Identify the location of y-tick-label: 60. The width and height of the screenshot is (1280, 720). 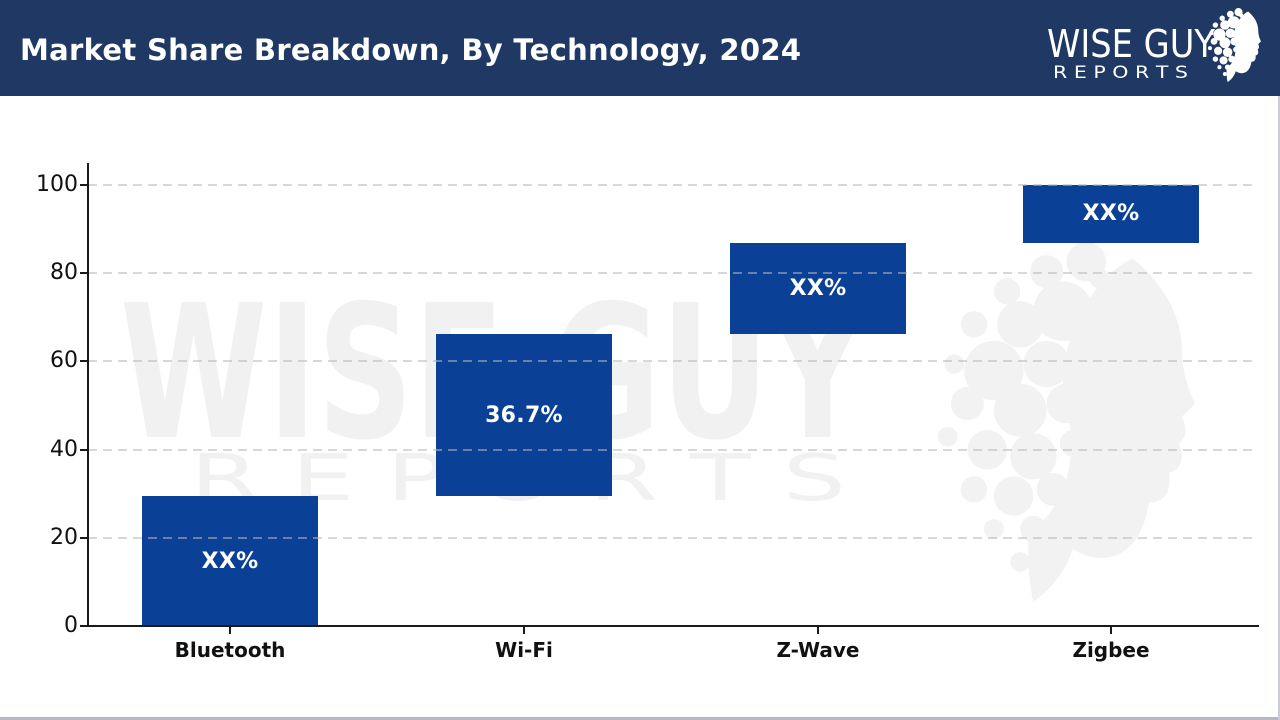
(64, 361).